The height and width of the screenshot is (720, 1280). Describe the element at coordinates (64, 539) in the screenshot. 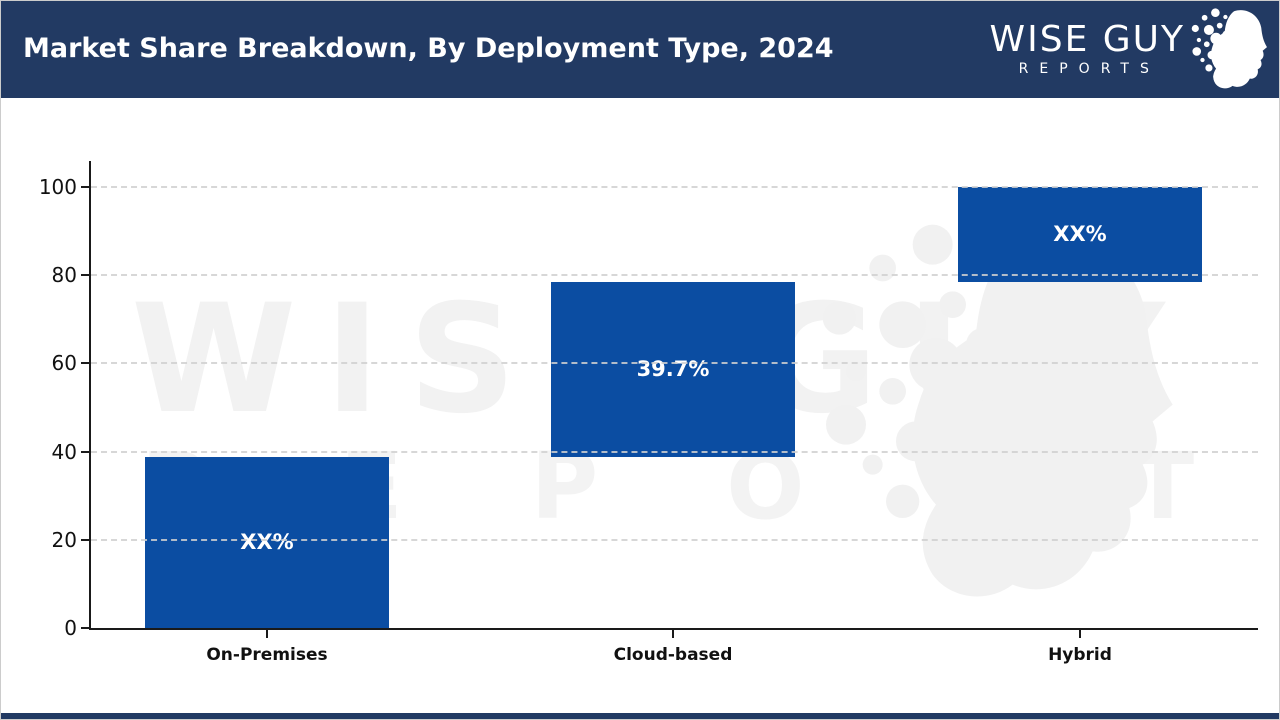

I see `y-tick-label: 20` at that location.